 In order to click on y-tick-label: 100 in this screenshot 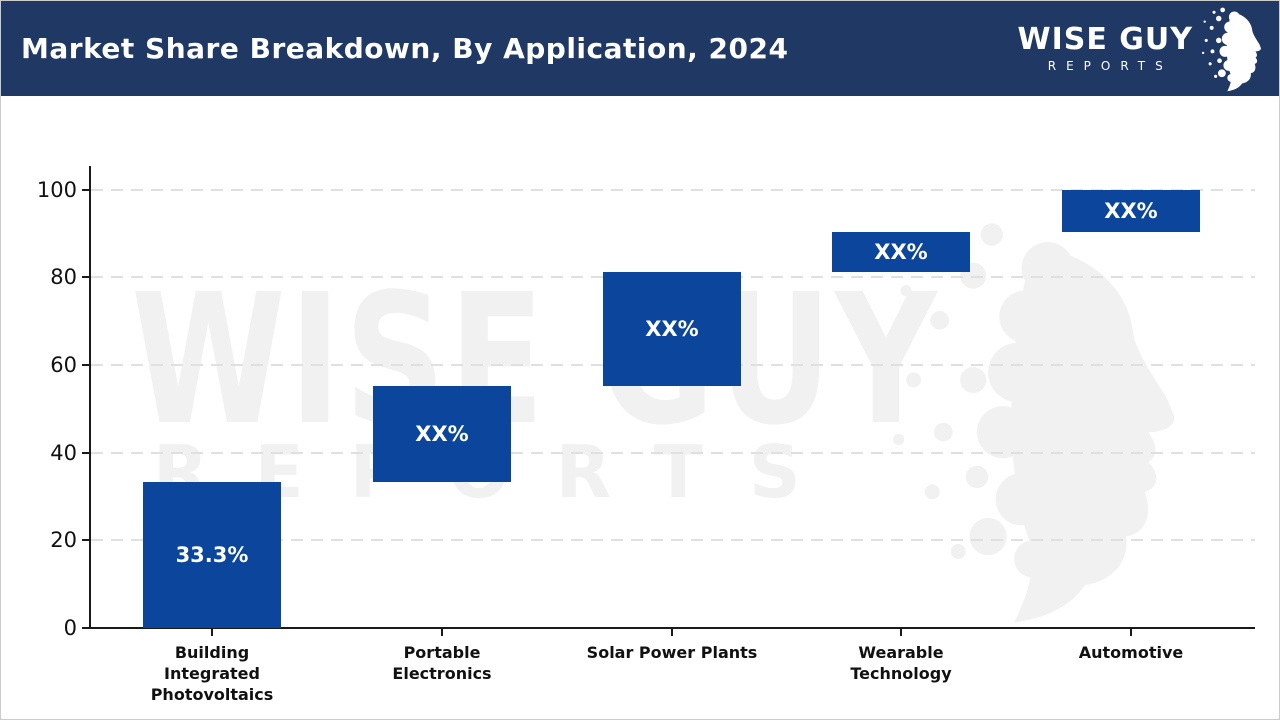, I will do `click(56, 189)`.